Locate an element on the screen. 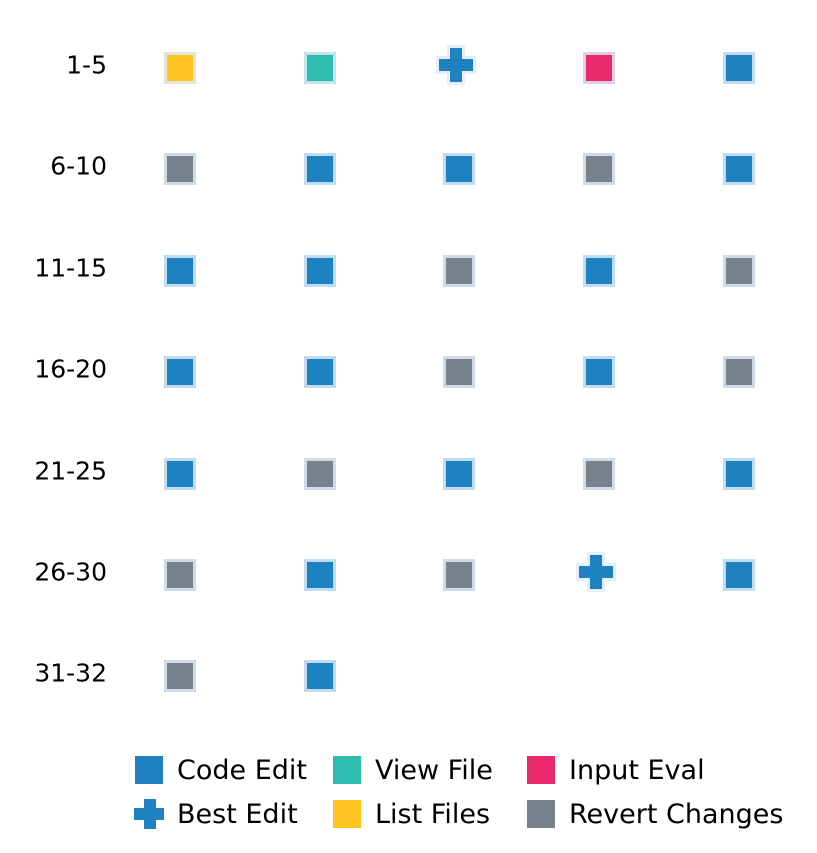  row-label-11-15: 11-15 is located at coordinates (70, 268).